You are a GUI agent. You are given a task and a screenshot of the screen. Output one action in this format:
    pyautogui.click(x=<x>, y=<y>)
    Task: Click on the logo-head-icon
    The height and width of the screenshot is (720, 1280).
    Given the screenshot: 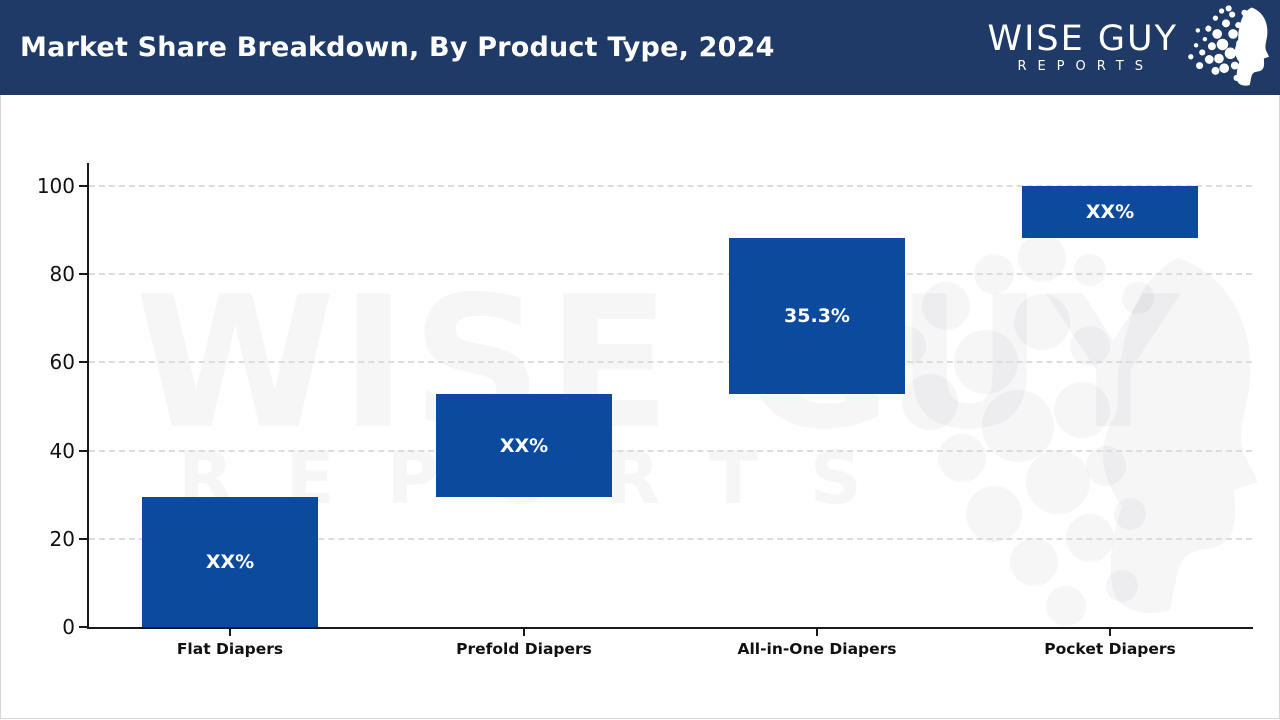 What is the action you would take?
    pyautogui.click(x=1229, y=45)
    